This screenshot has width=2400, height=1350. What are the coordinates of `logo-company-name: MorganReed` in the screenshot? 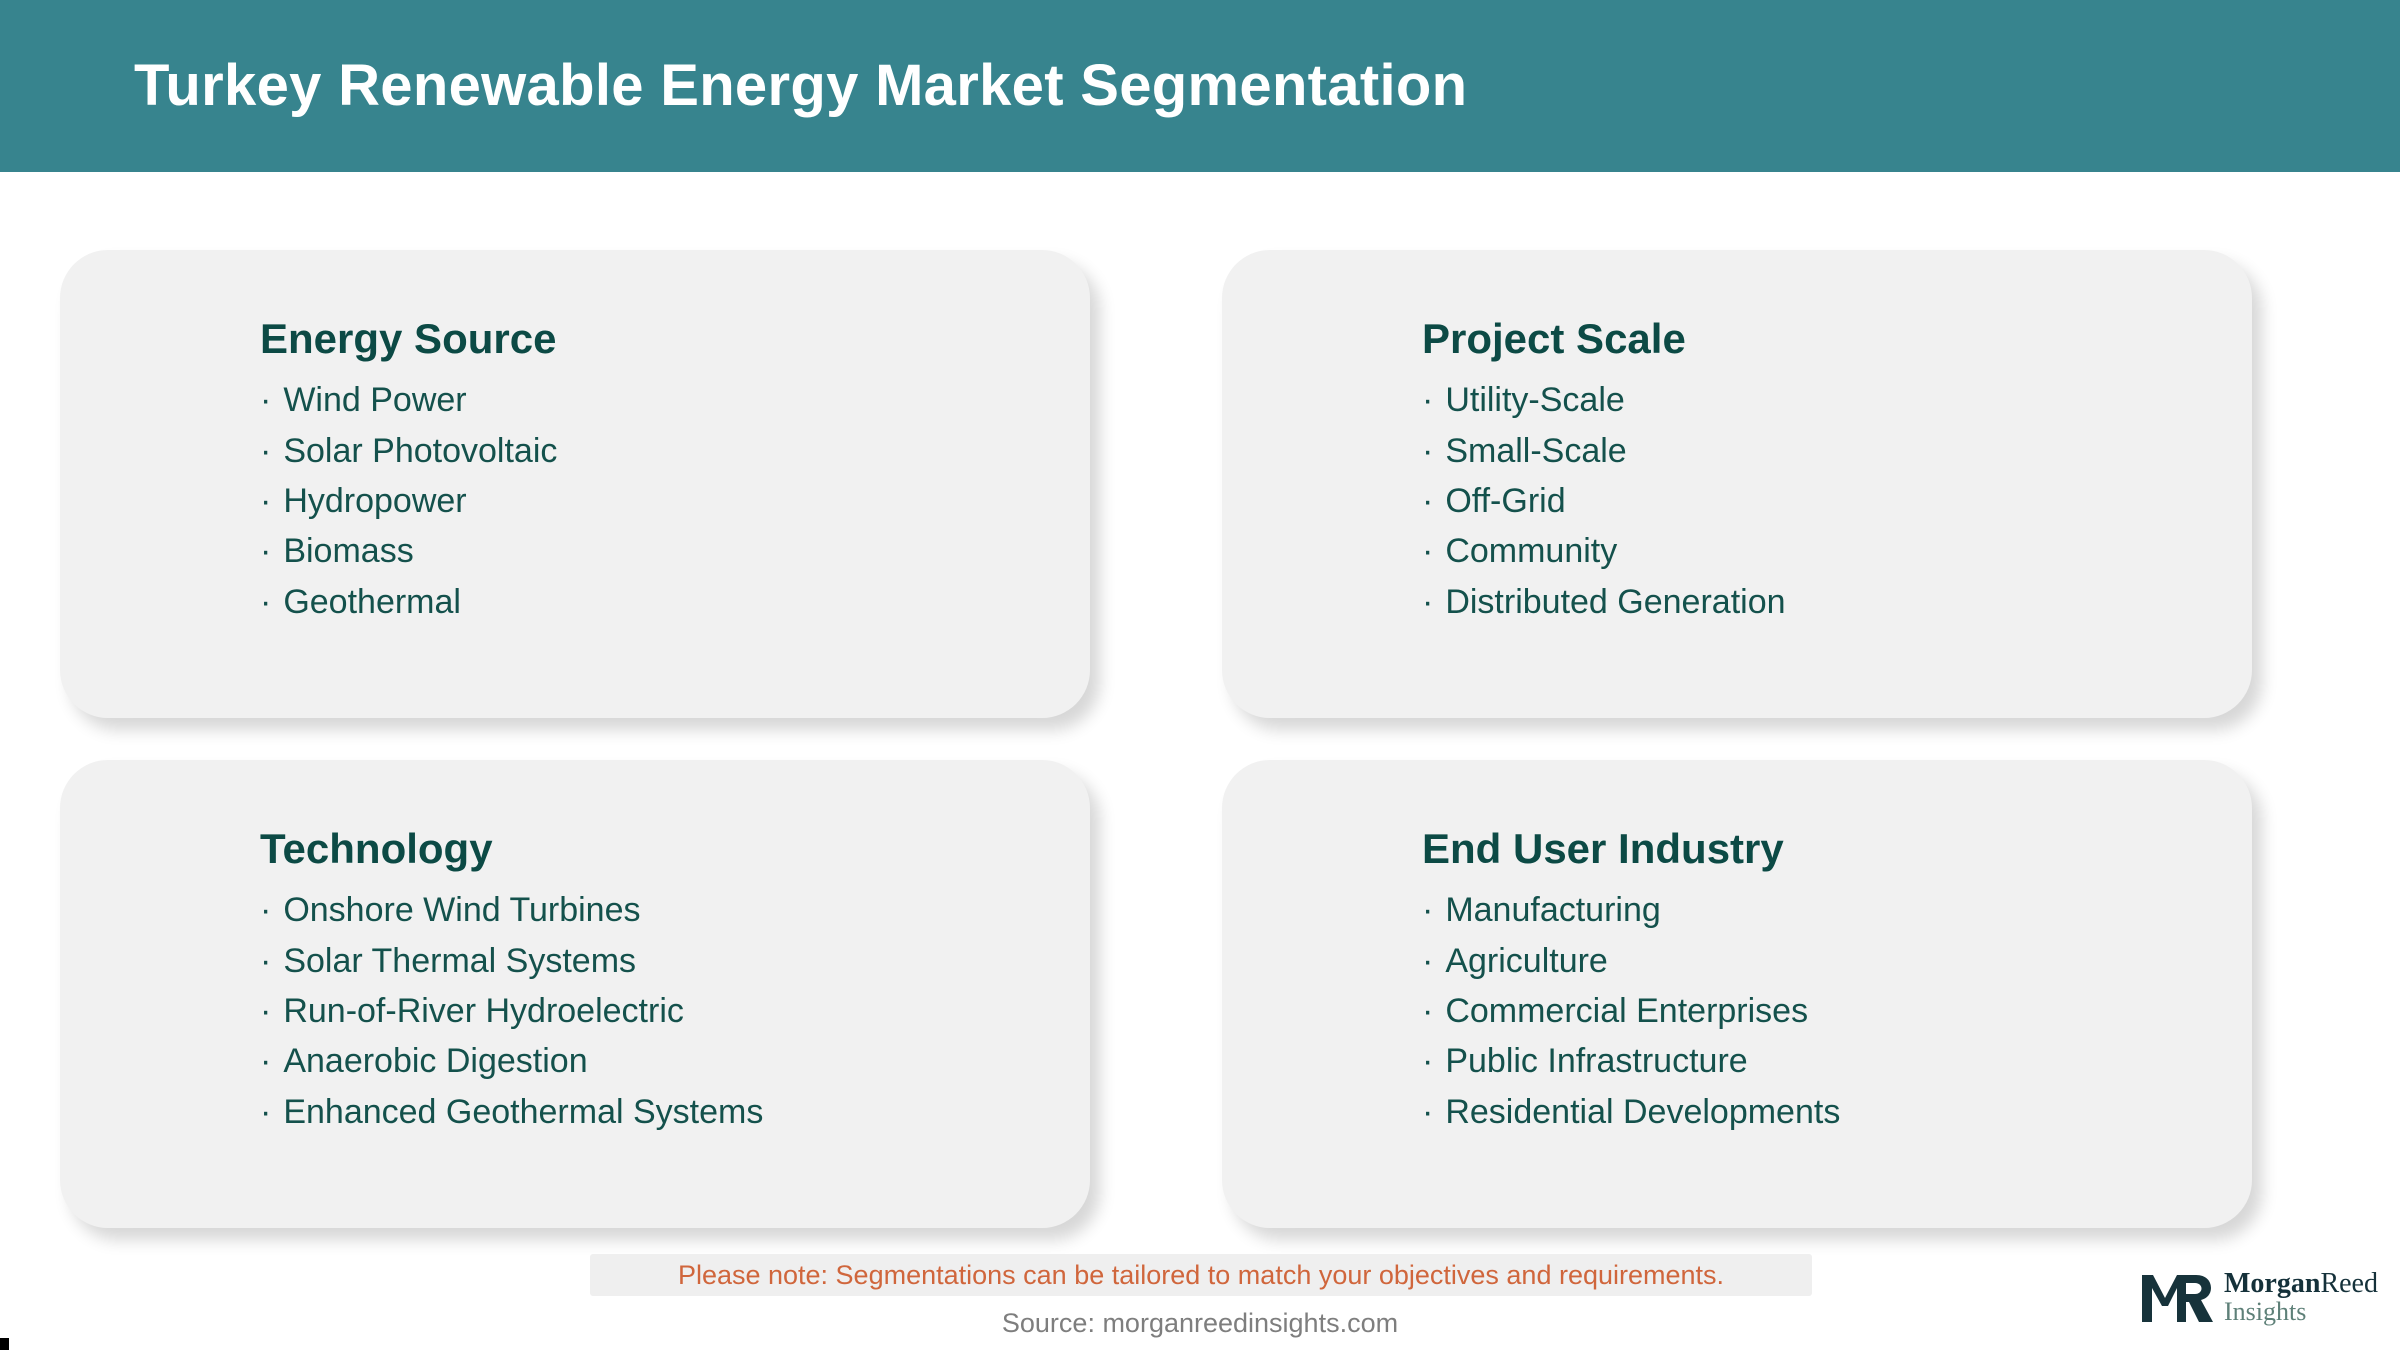 It's located at (2301, 1284).